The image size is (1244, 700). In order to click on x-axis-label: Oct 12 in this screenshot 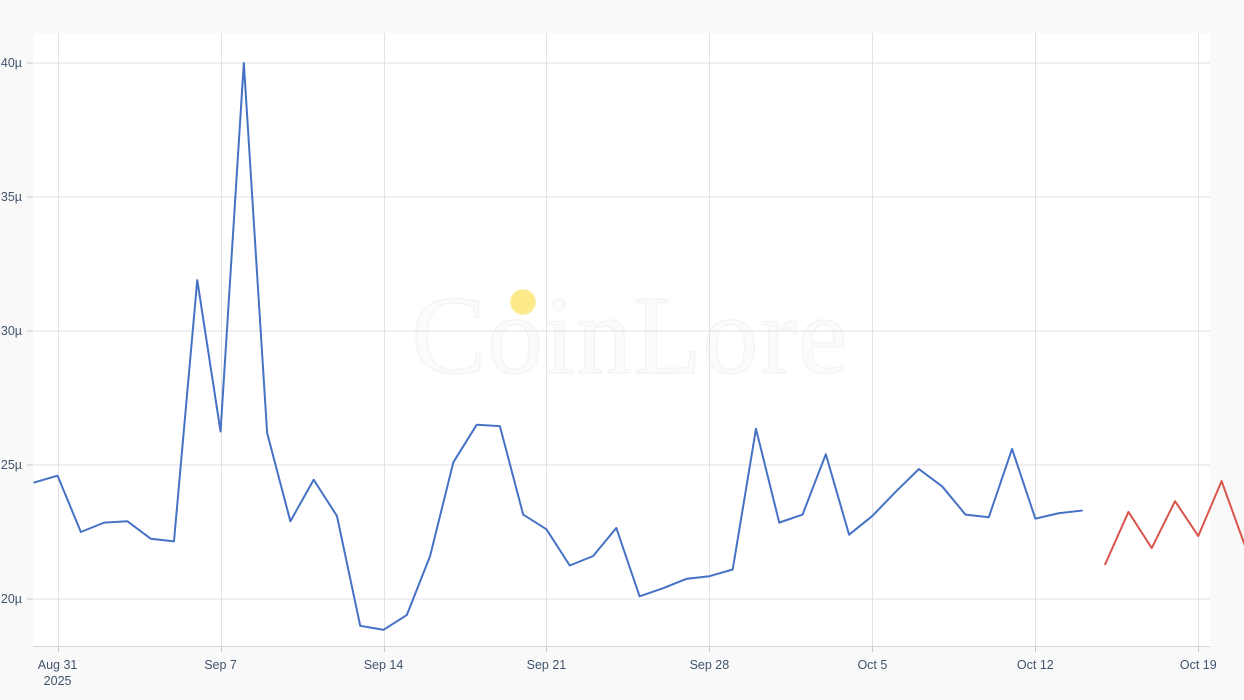, I will do `click(1035, 665)`.